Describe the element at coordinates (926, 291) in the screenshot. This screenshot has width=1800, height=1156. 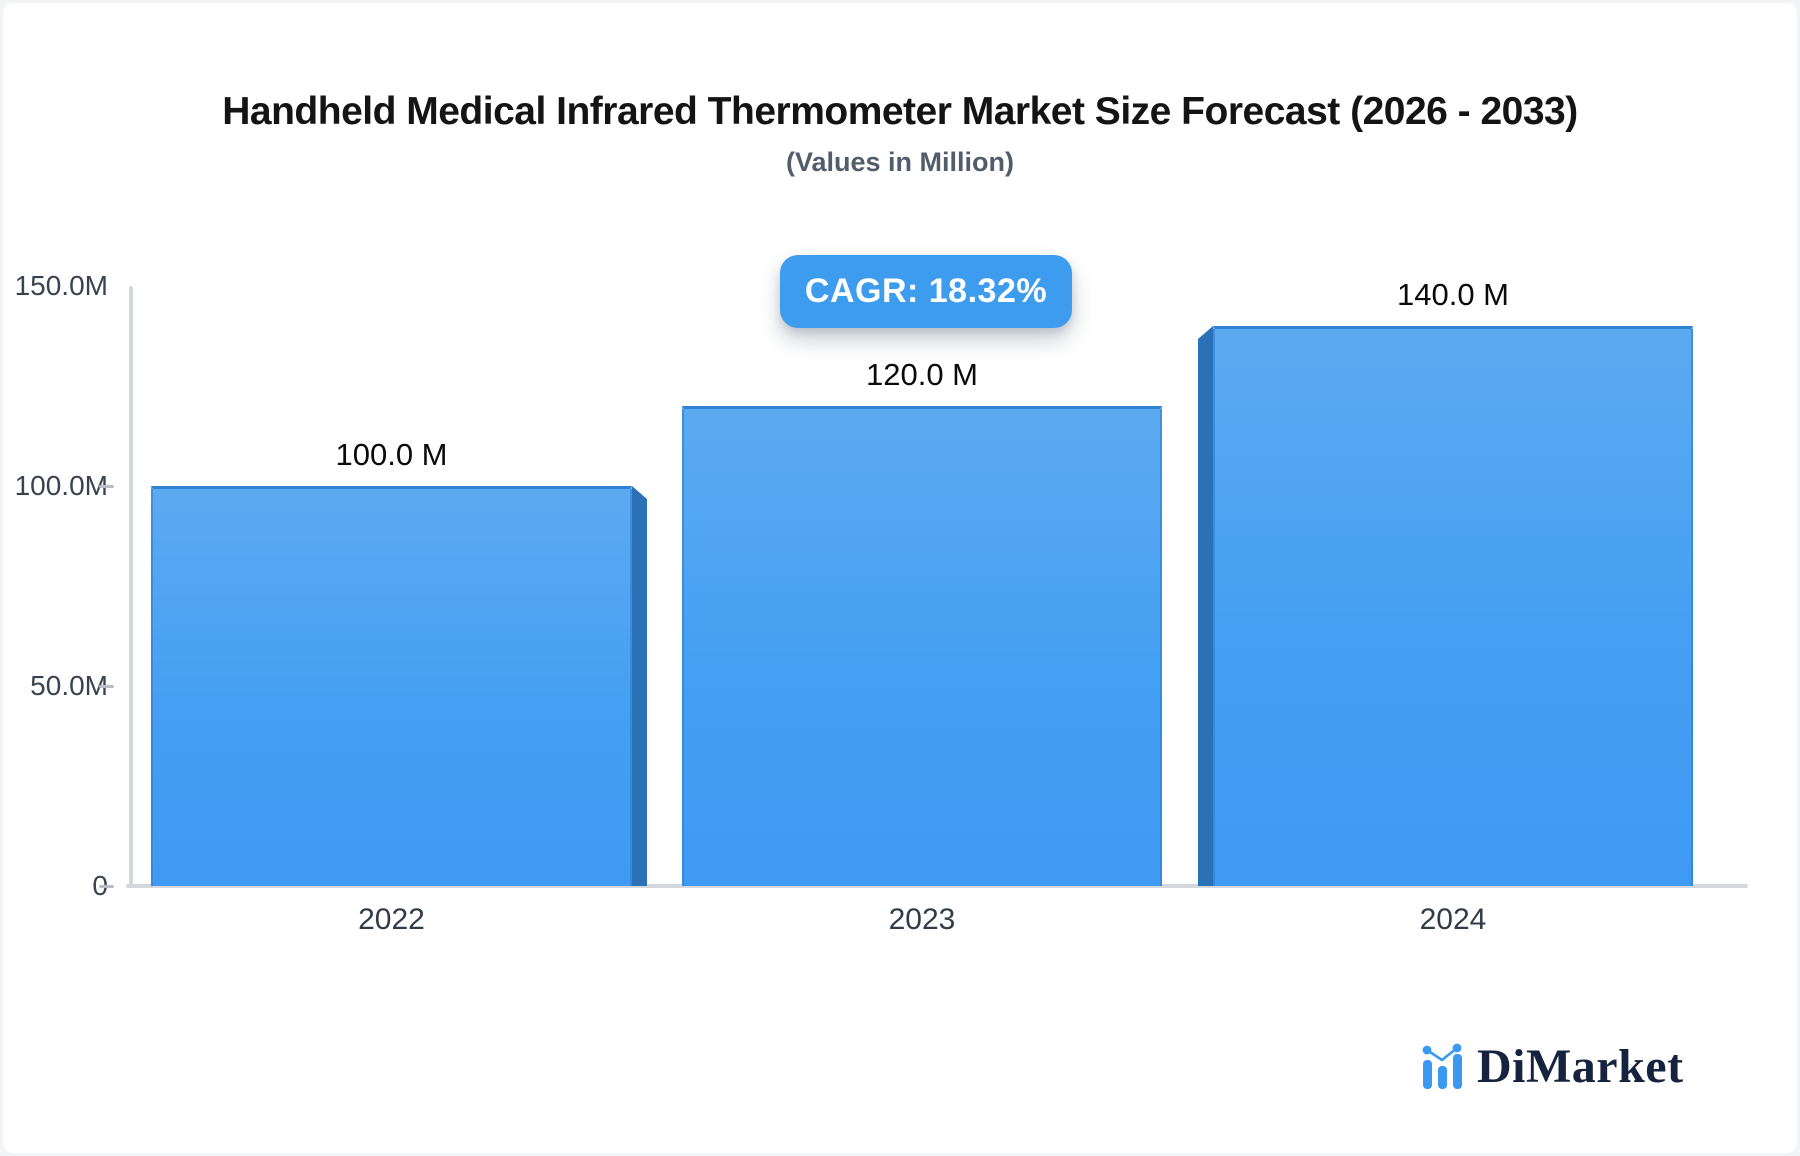
I see `cagr-badge: CAGR: 18.32%` at that location.